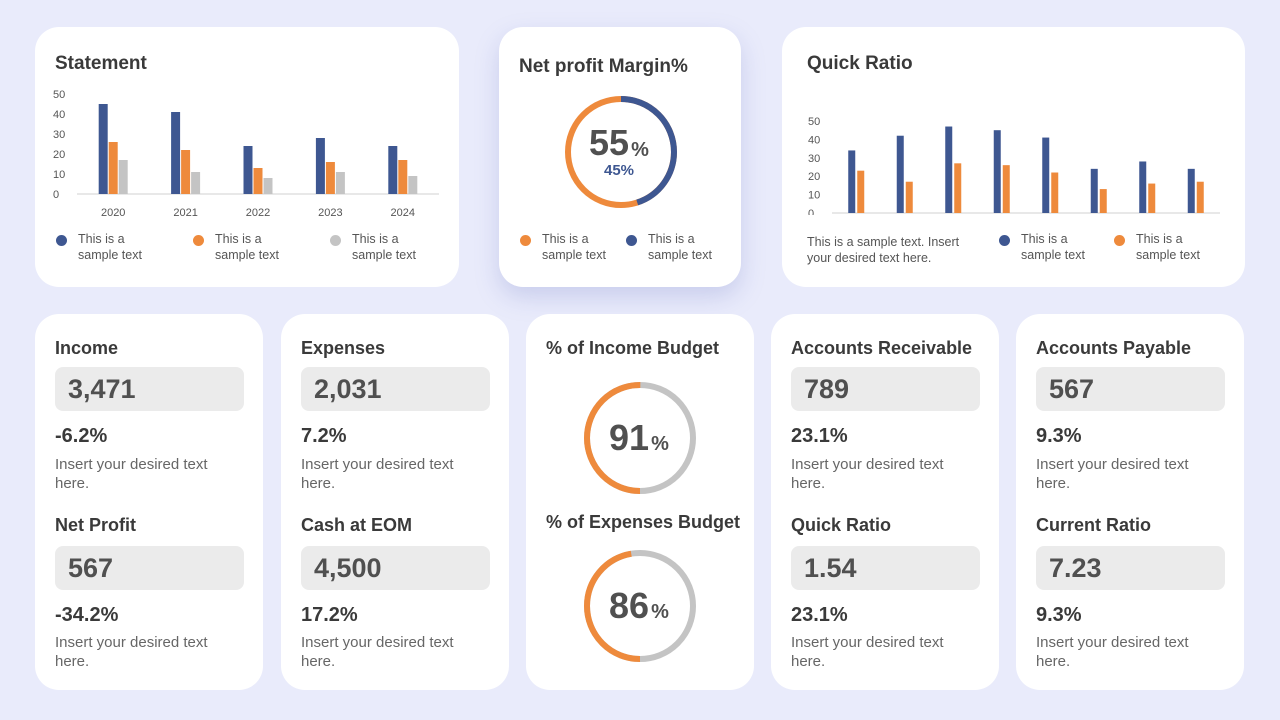  What do you see at coordinates (131, 652) in the screenshot?
I see `net-profit-description: Insert your desired text here.` at bounding box center [131, 652].